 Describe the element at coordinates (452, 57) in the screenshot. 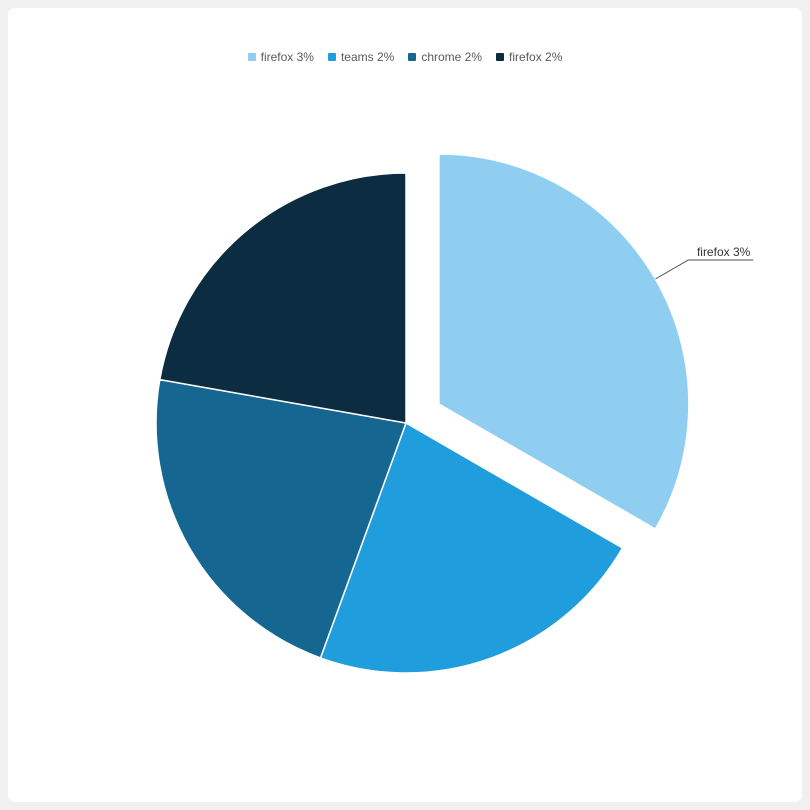

I see `legend-item-label: chrome 2%` at that location.